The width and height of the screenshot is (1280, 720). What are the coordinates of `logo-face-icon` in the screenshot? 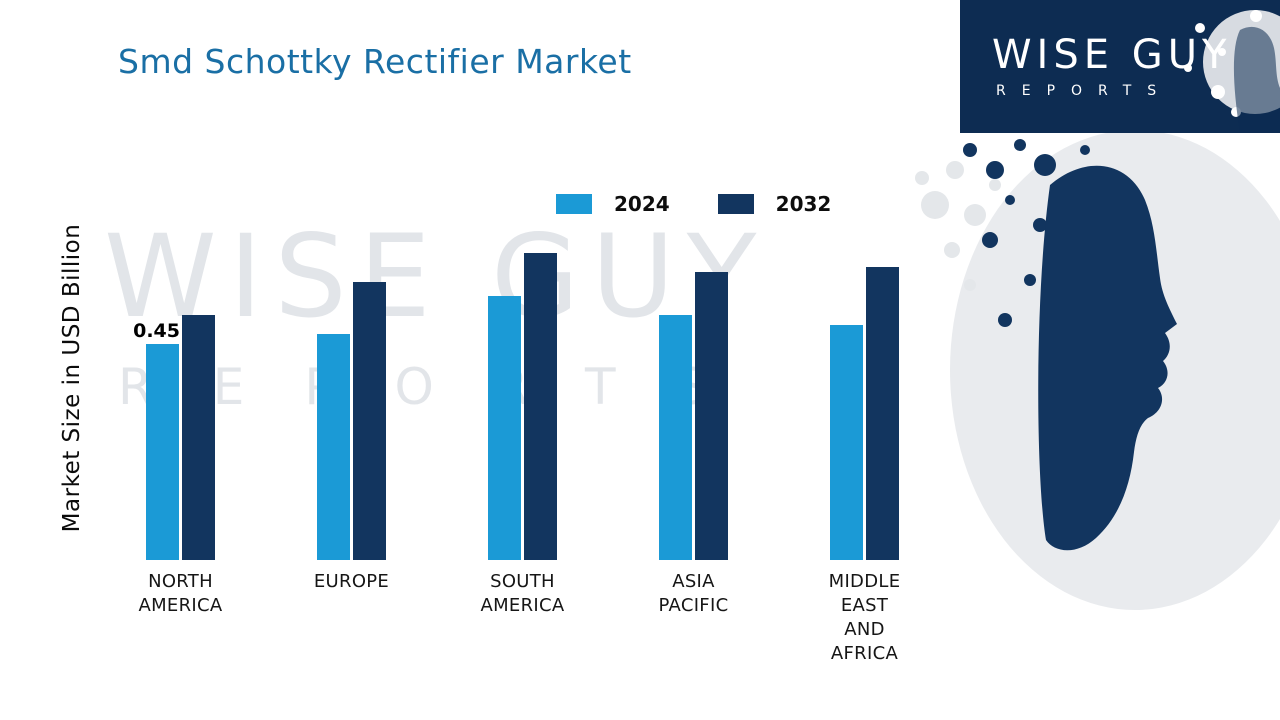 It's located at (1232, 71).